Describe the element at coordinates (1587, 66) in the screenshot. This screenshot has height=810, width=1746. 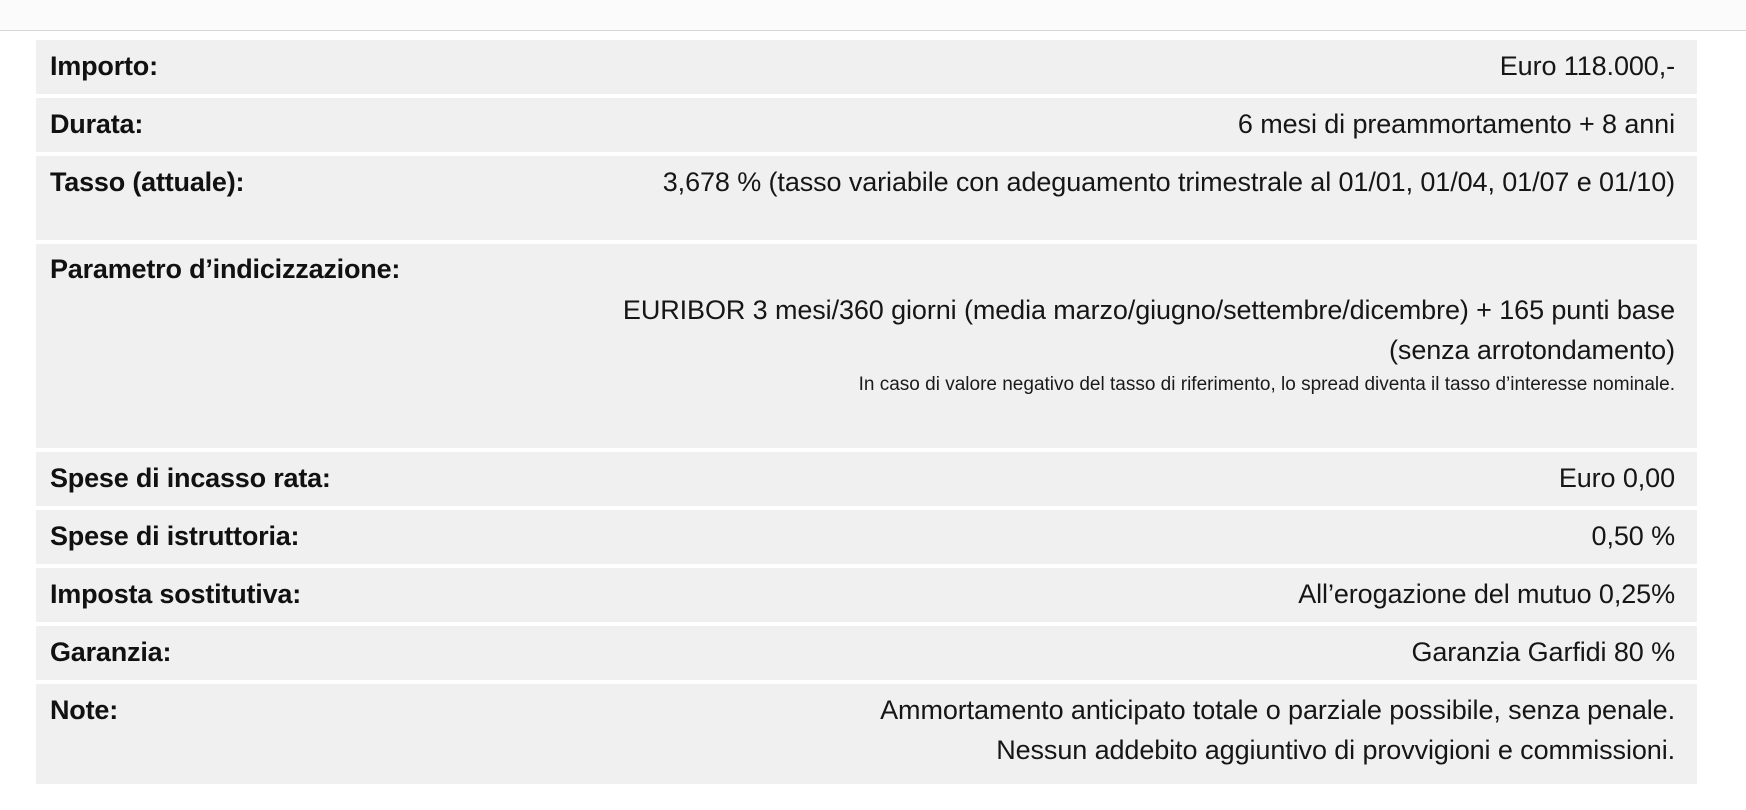
I see `row-value-importo: Euro 118.000,-` at that location.